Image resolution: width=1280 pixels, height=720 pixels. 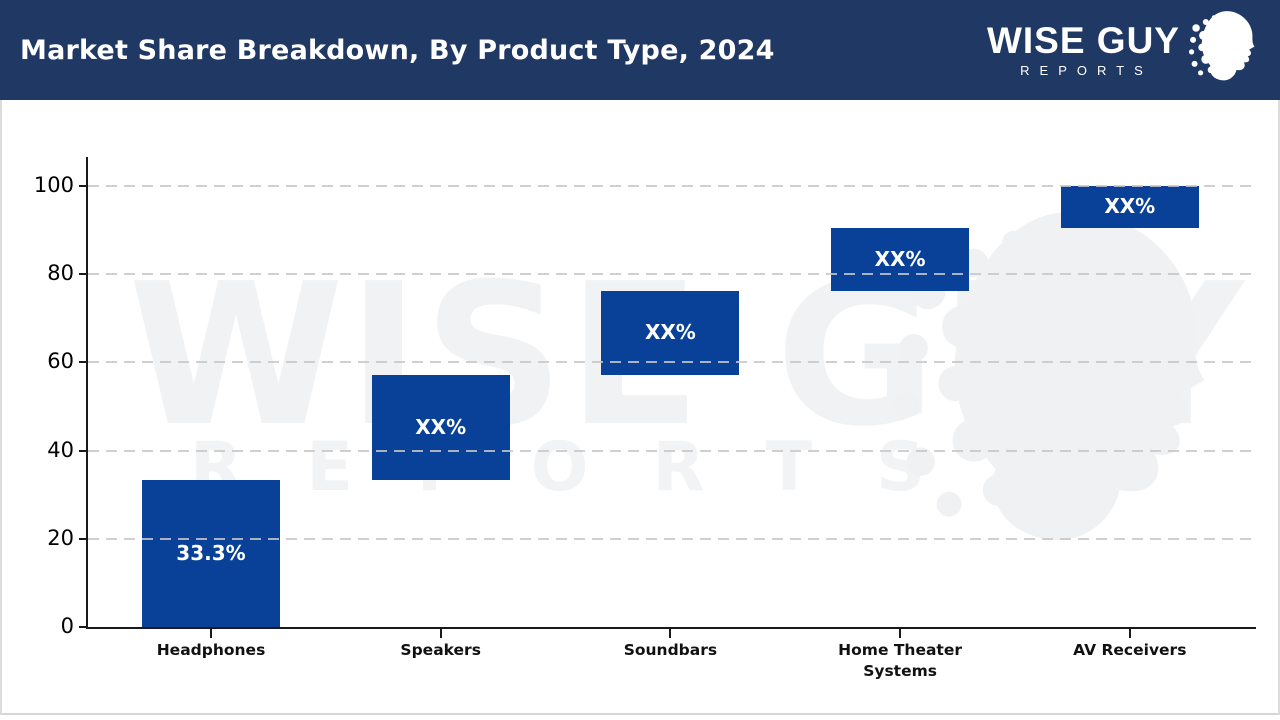 I want to click on brand-name: WISE GUY, so click(x=1083, y=40).